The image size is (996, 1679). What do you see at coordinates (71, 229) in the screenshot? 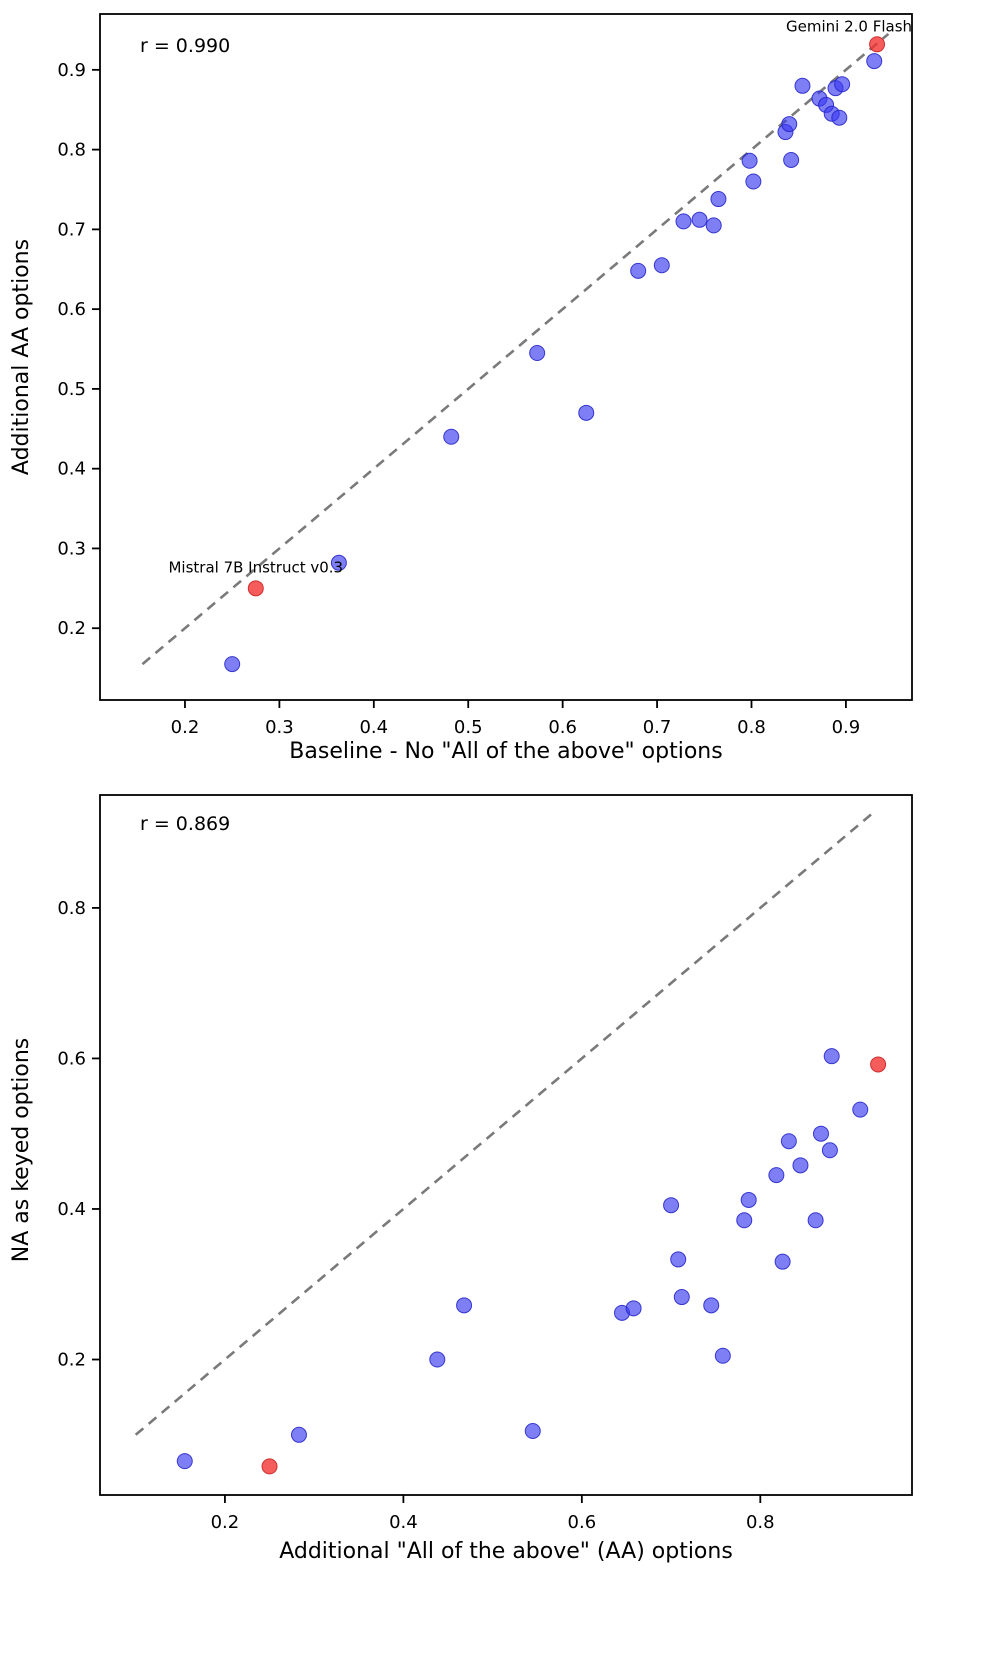
I see `y-tick-label: 0.7` at bounding box center [71, 229].